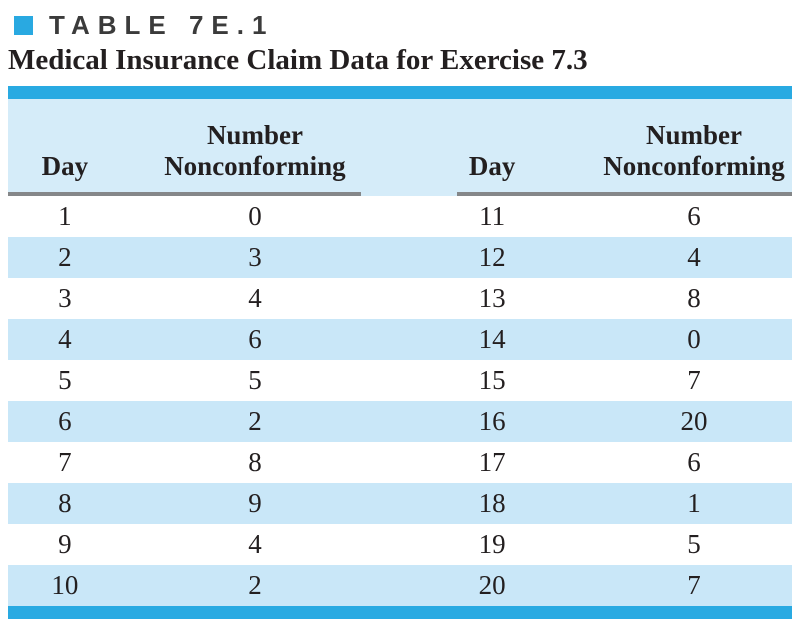 The height and width of the screenshot is (631, 801). Describe the element at coordinates (255, 503) in the screenshot. I see `cell-nonconforming-left: 9` at that location.